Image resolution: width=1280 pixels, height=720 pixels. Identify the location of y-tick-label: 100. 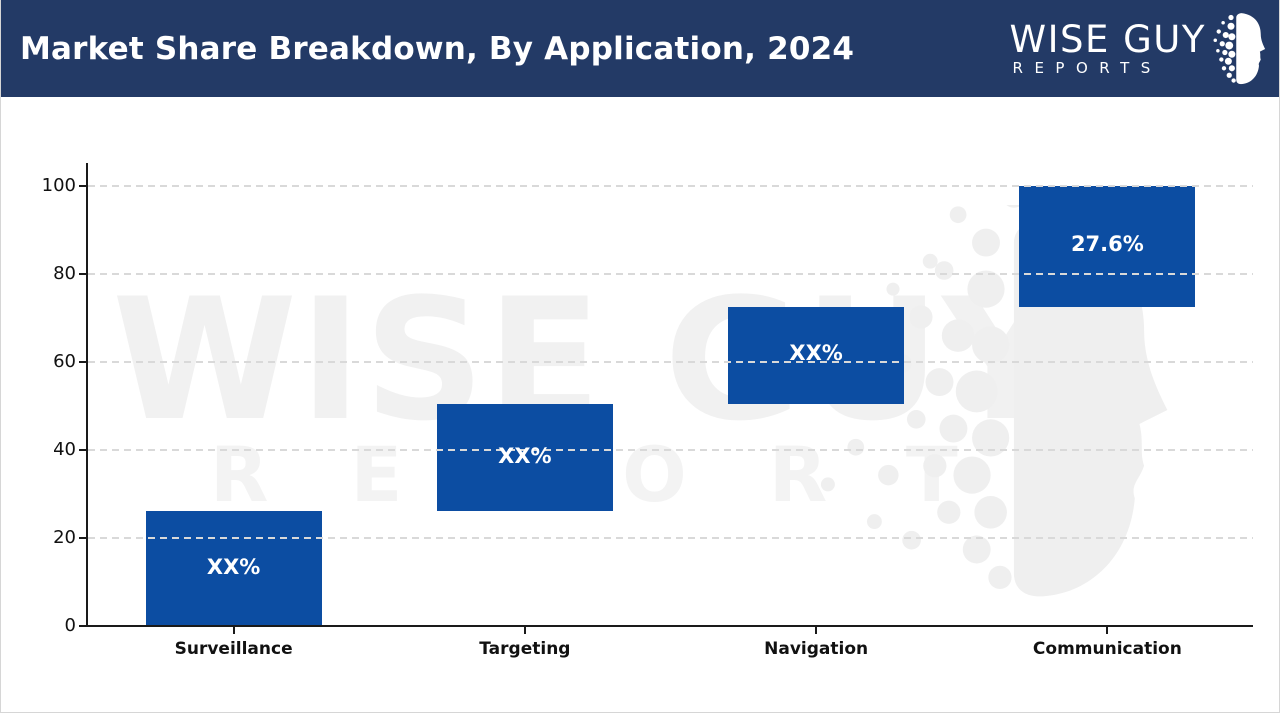
(58, 185).